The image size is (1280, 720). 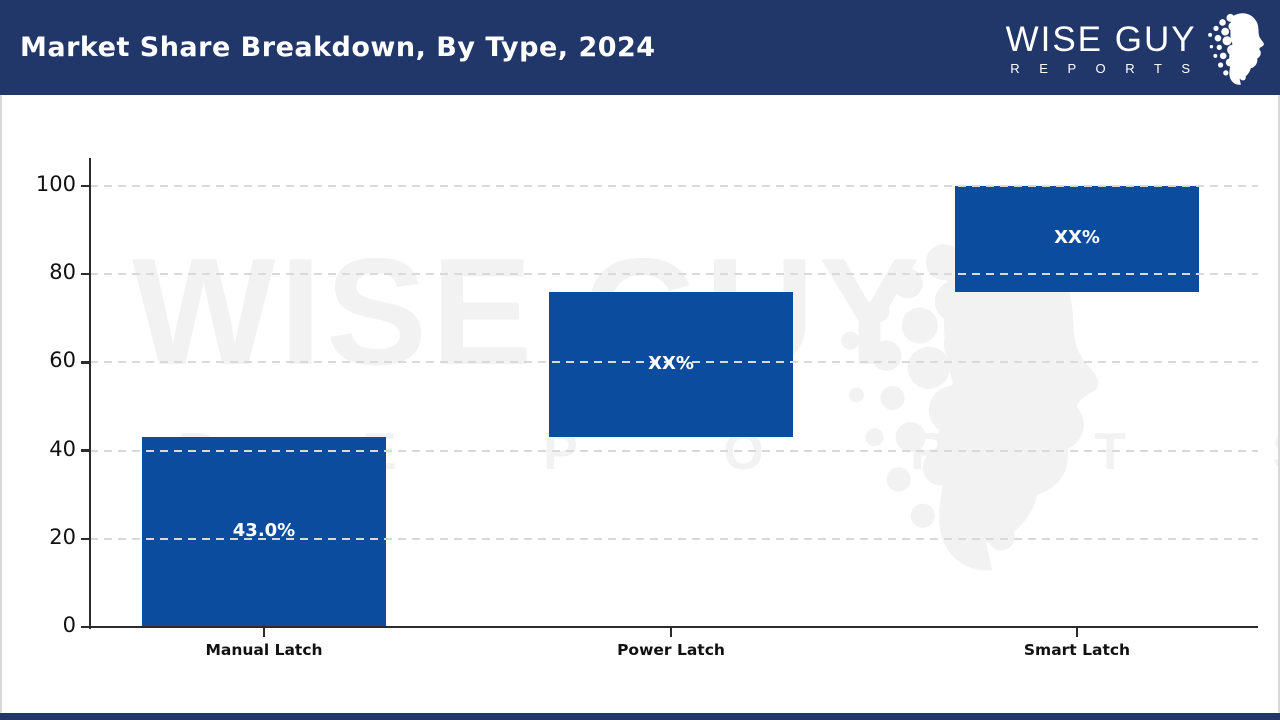 What do you see at coordinates (673, 627) in the screenshot?
I see `x-axis-line` at bounding box center [673, 627].